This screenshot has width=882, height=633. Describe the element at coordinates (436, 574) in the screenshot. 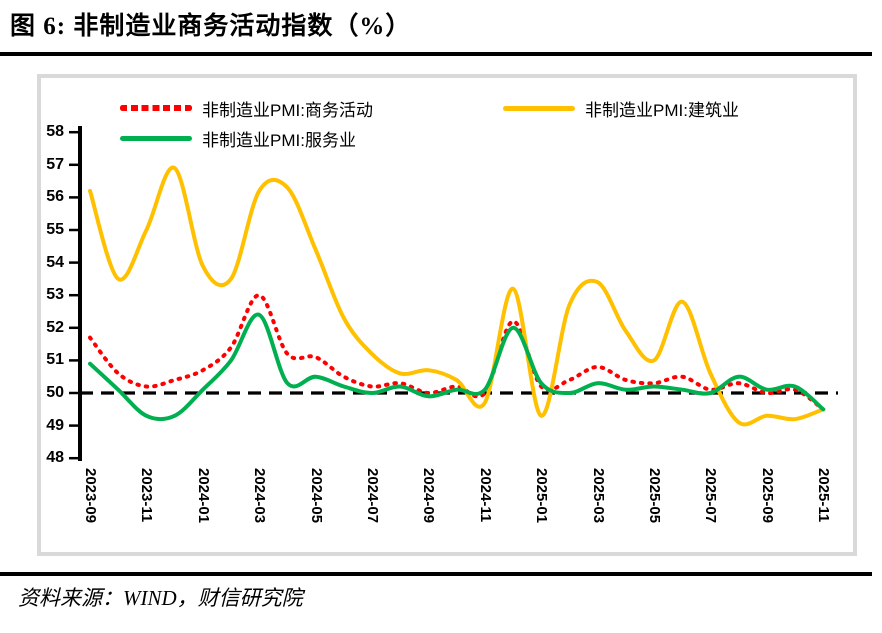

I see `footer-divider` at that location.